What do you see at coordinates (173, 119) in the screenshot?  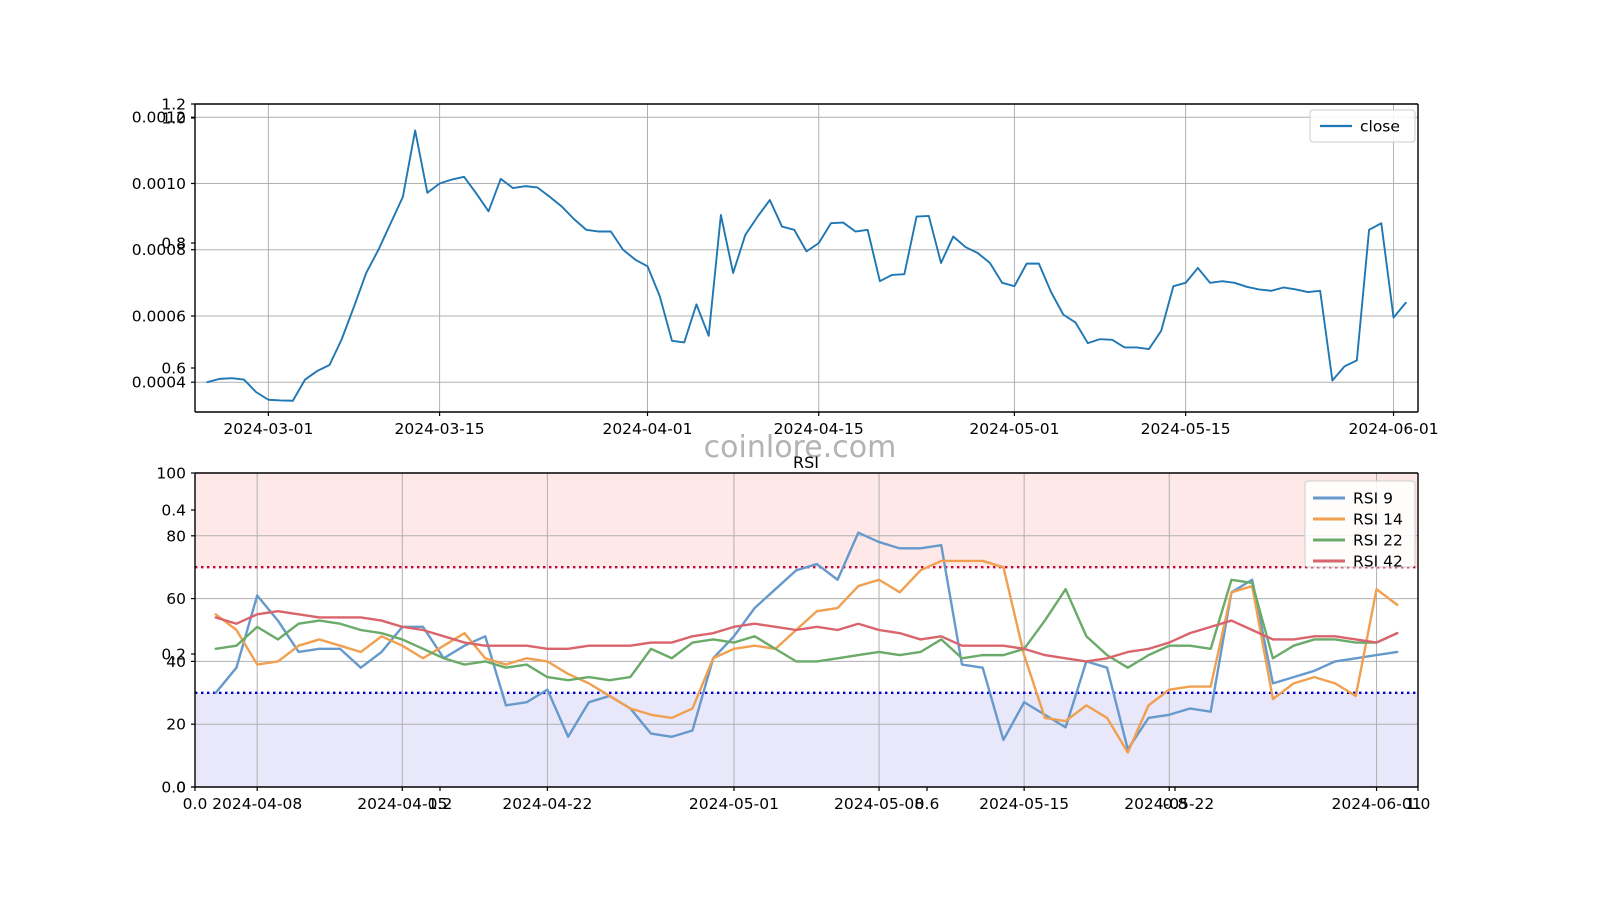 I see `price-y-alt-tick-label: 1.0` at bounding box center [173, 119].